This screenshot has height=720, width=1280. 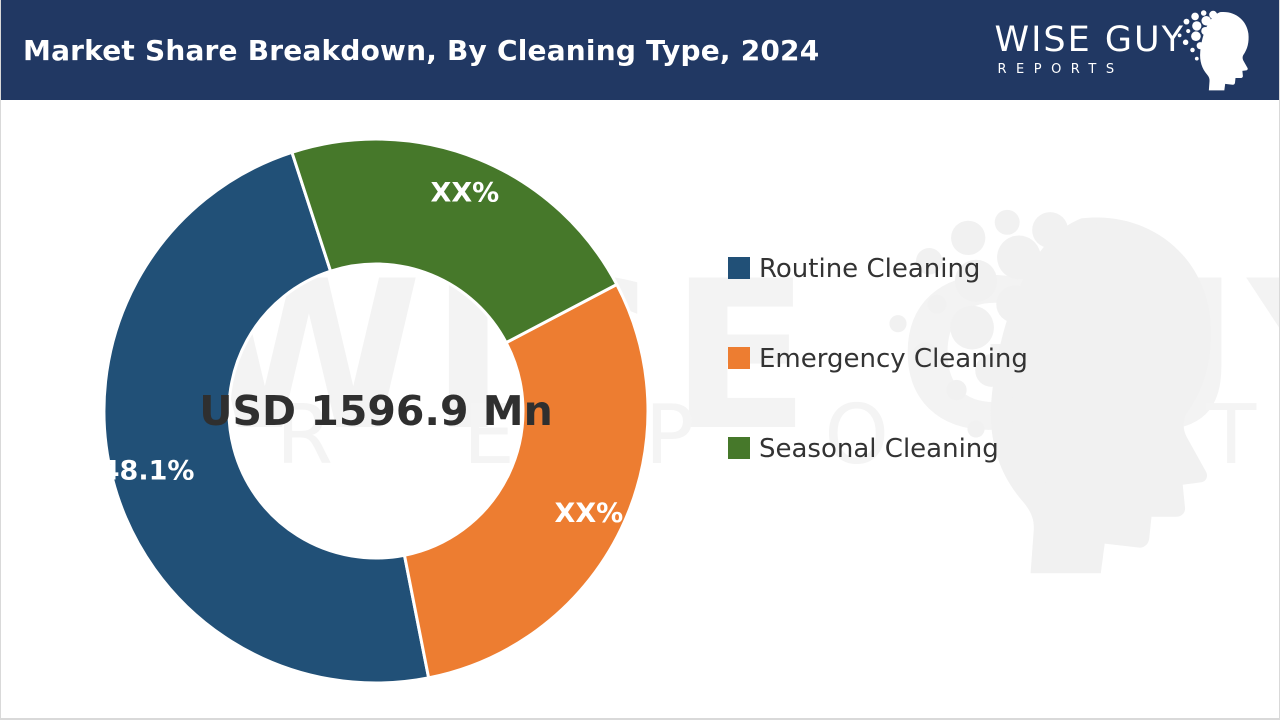 What do you see at coordinates (1060, 69) in the screenshot?
I see `logo-brand-subtitle: REPORTS` at bounding box center [1060, 69].